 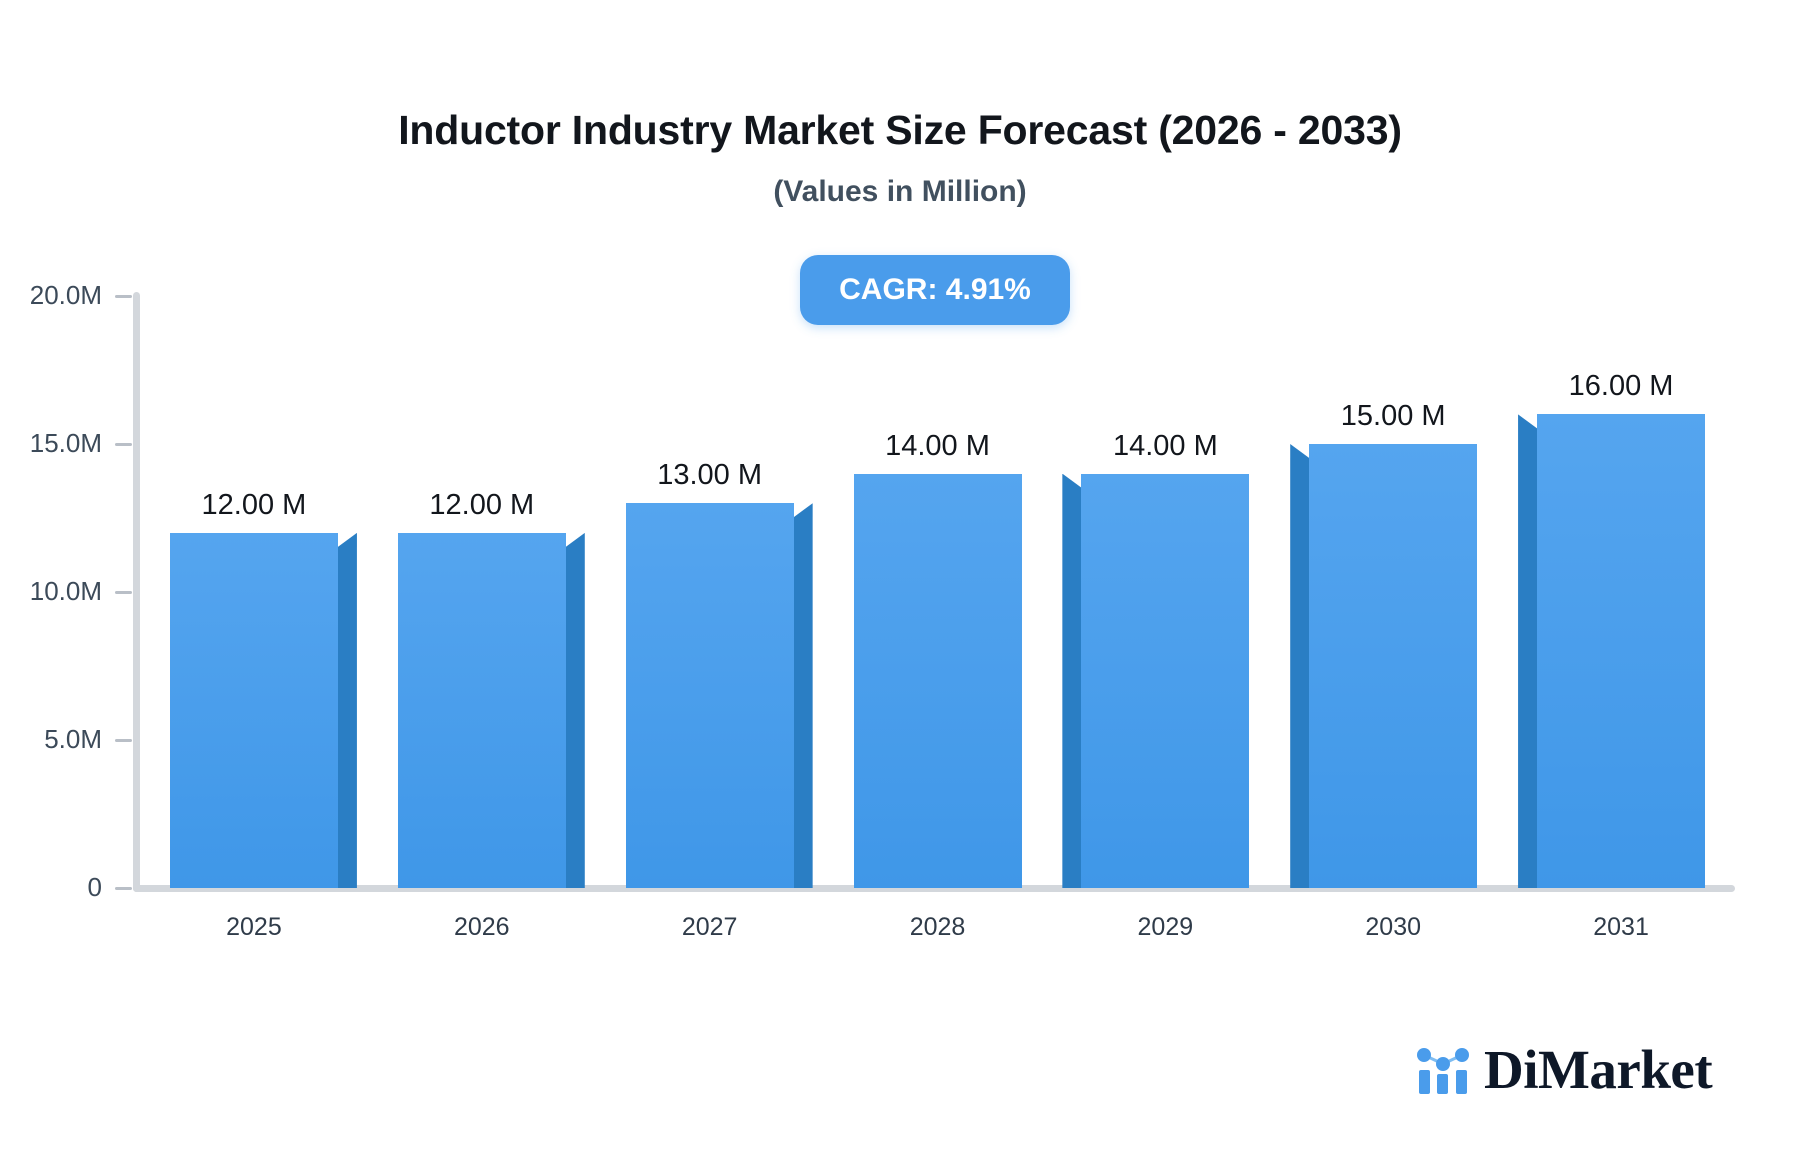 What do you see at coordinates (937, 927) in the screenshot?
I see `x-axis-category-label: 2028` at bounding box center [937, 927].